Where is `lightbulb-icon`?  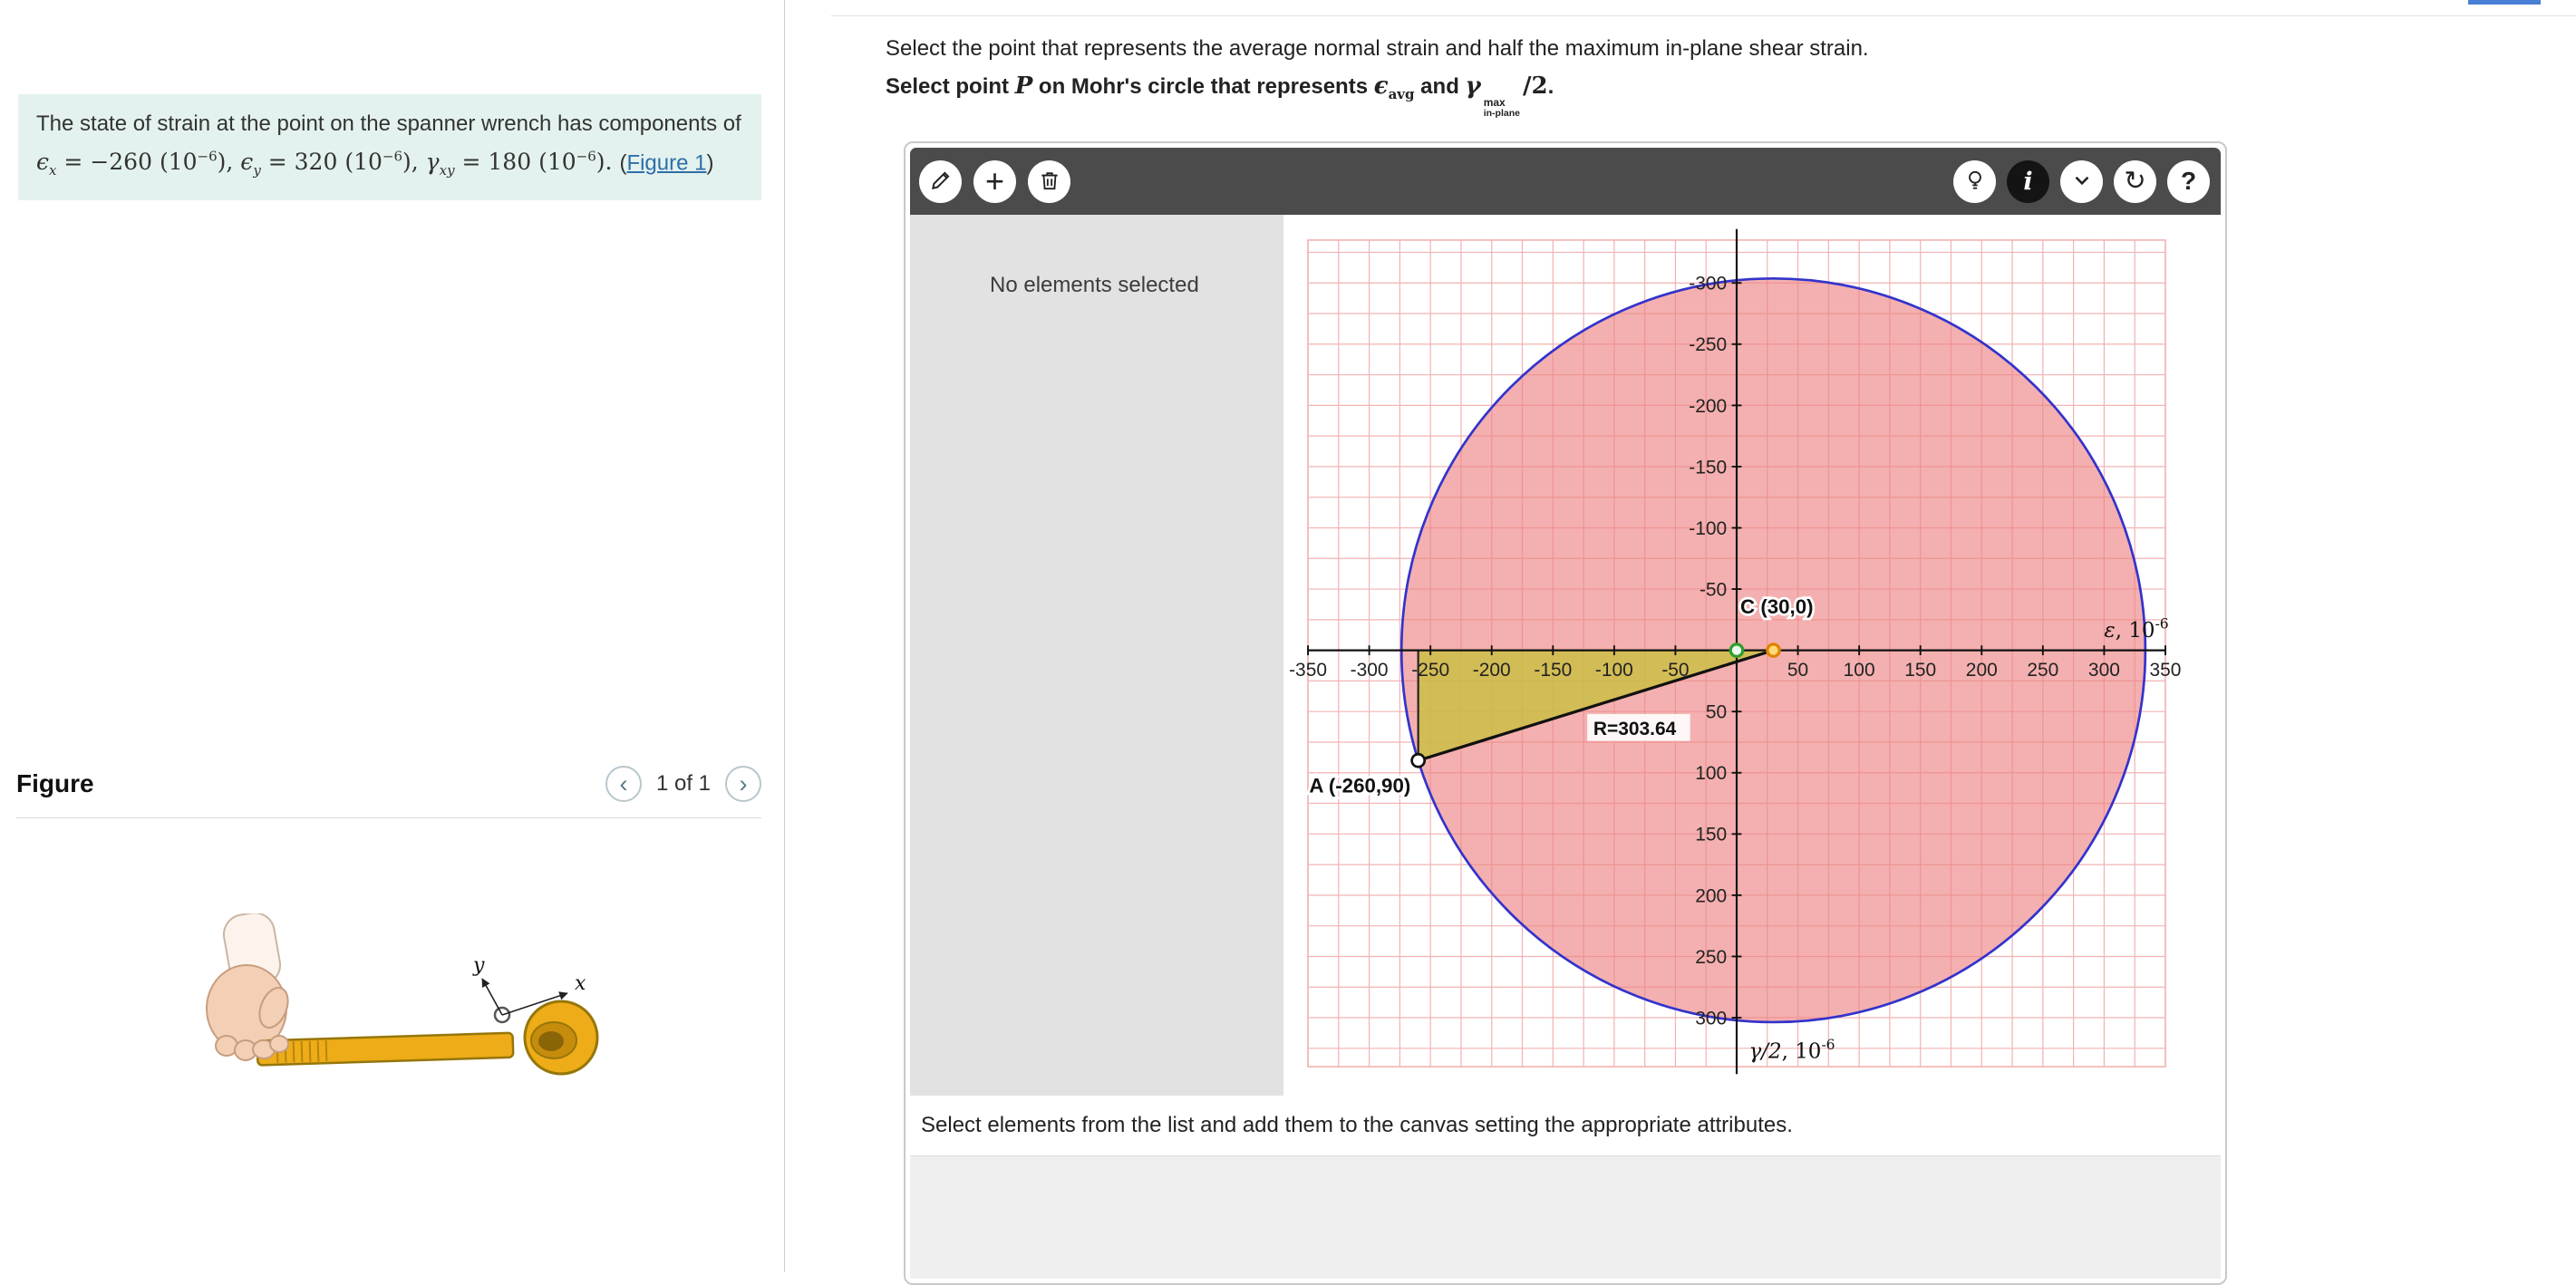
lightbulb-icon is located at coordinates (1975, 182).